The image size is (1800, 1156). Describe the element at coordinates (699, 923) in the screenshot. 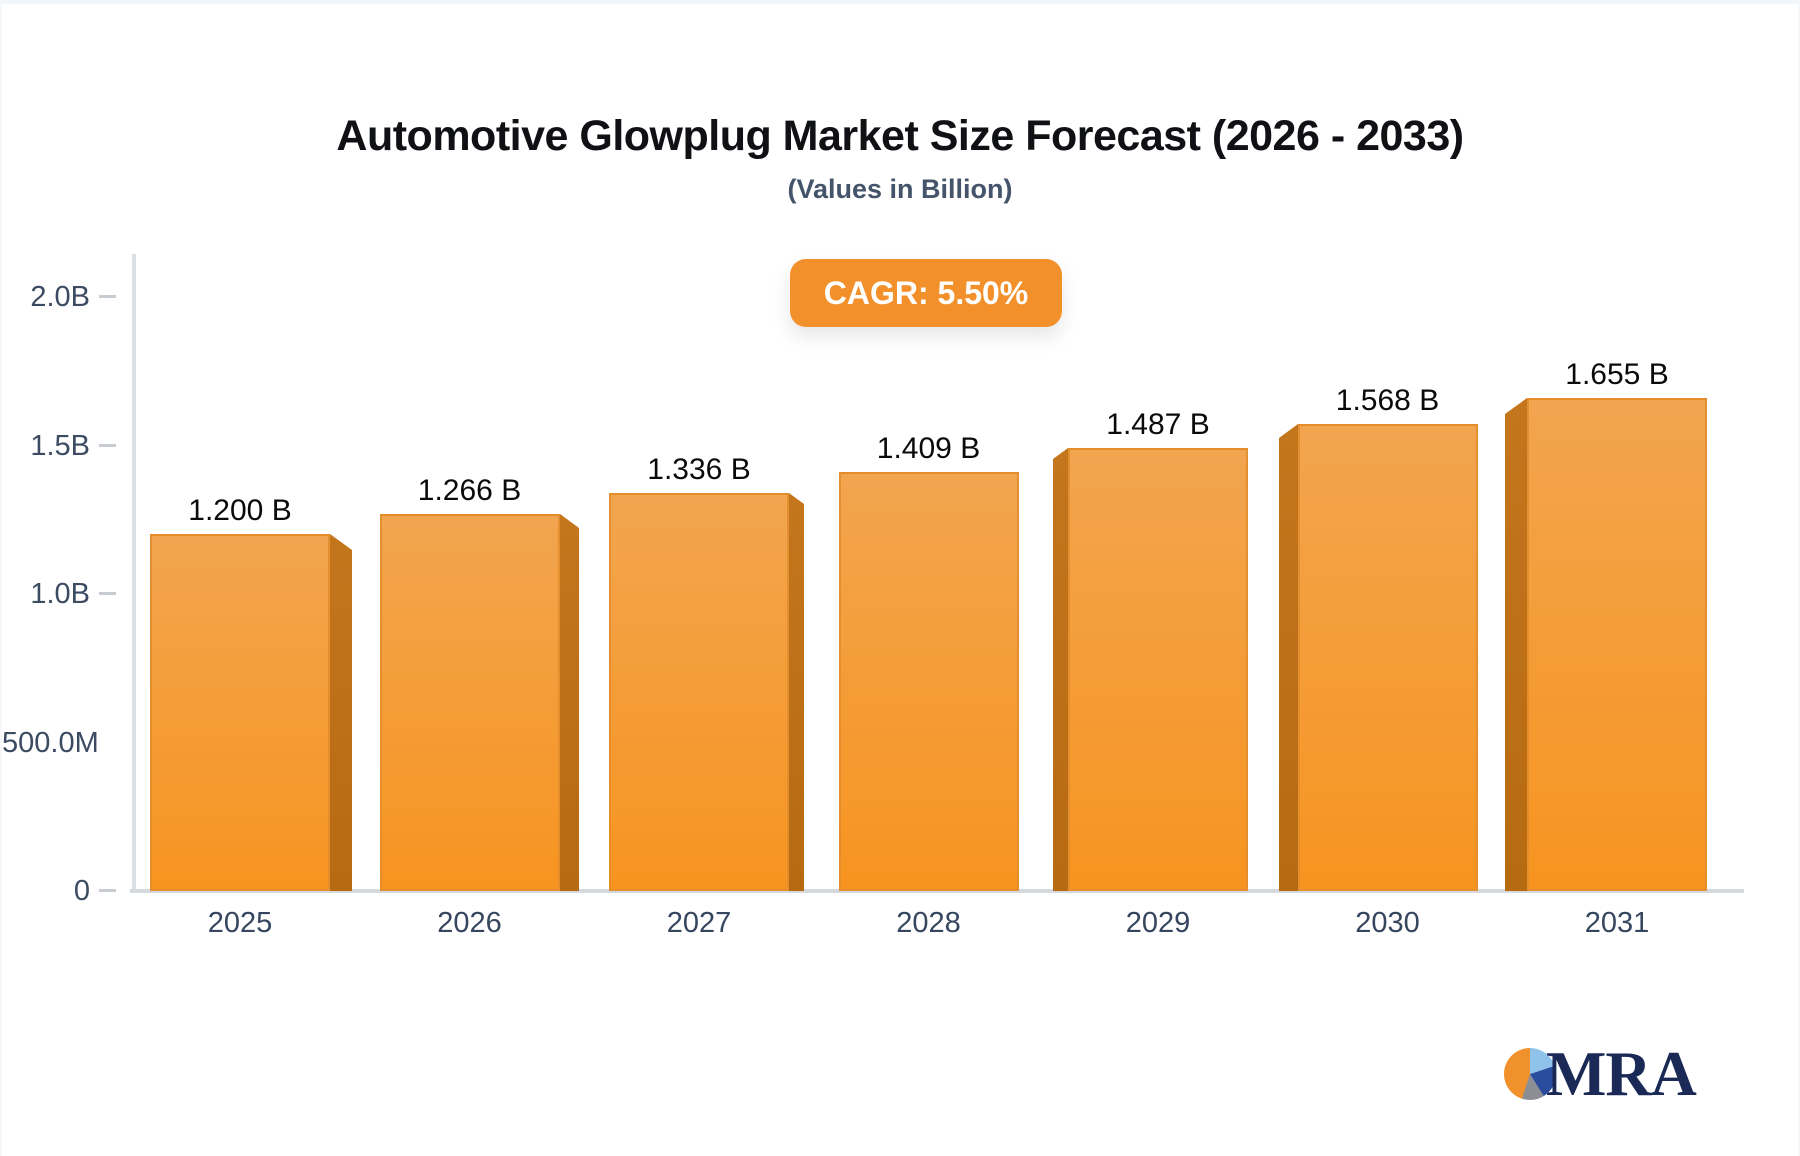

I see `x-axis-label: 2027` at that location.